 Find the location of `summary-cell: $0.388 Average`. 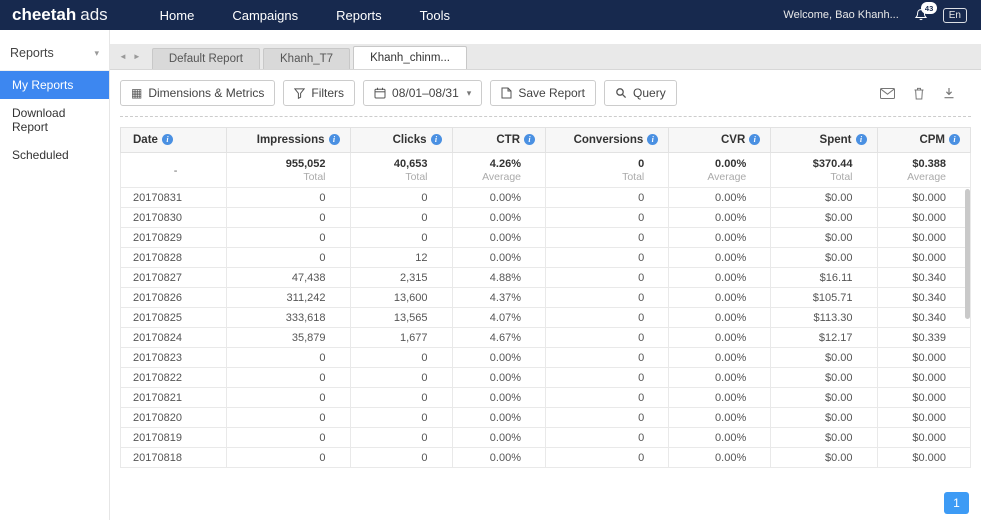

summary-cell: $0.388 Average is located at coordinates (923, 170).